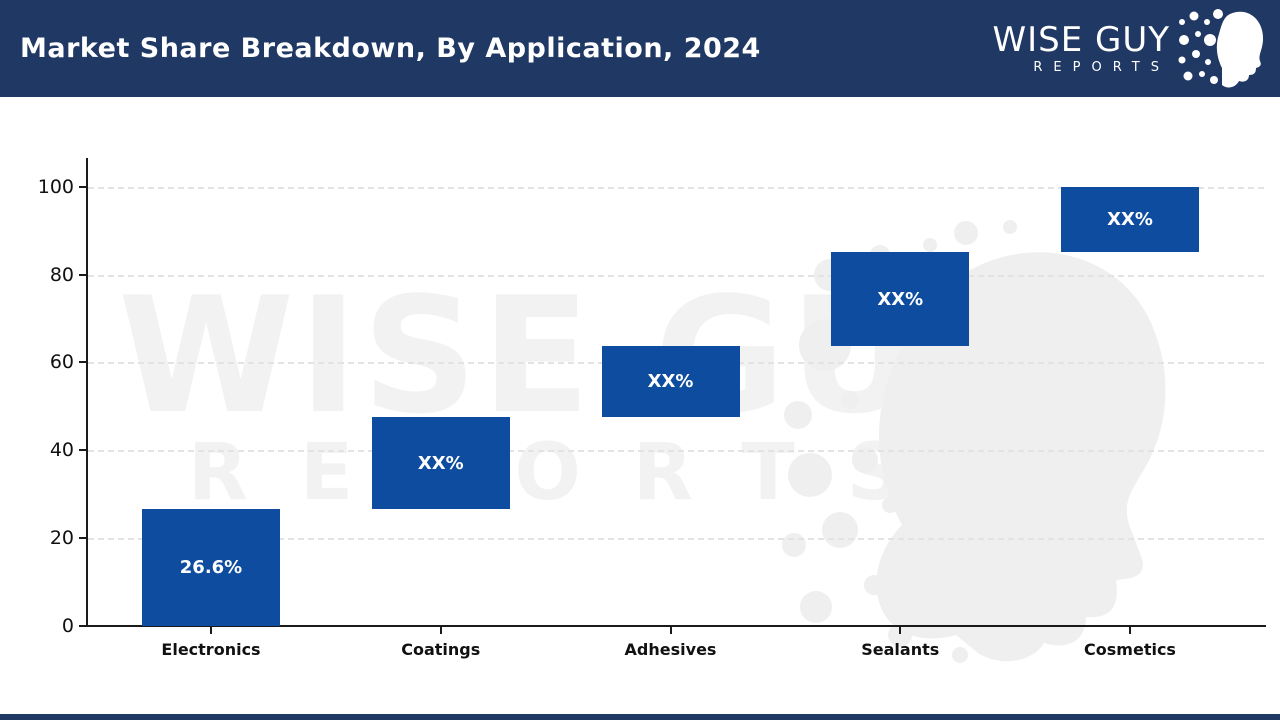 The width and height of the screenshot is (1280, 720). Describe the element at coordinates (900, 649) in the screenshot. I see `x-tick-label-sealants: Sealants` at that location.